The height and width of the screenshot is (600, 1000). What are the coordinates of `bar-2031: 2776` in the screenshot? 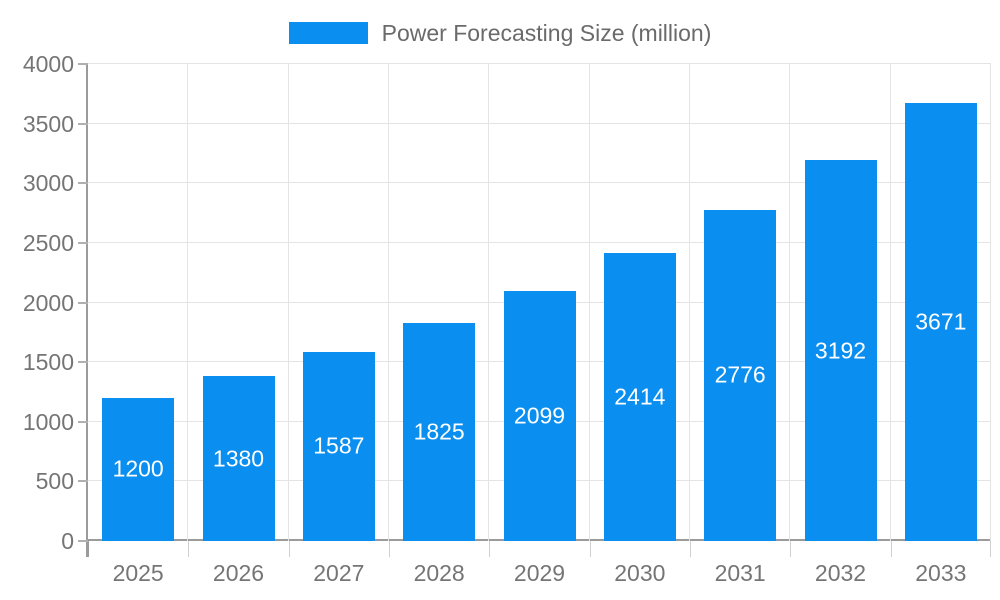 It's located at (740, 375).